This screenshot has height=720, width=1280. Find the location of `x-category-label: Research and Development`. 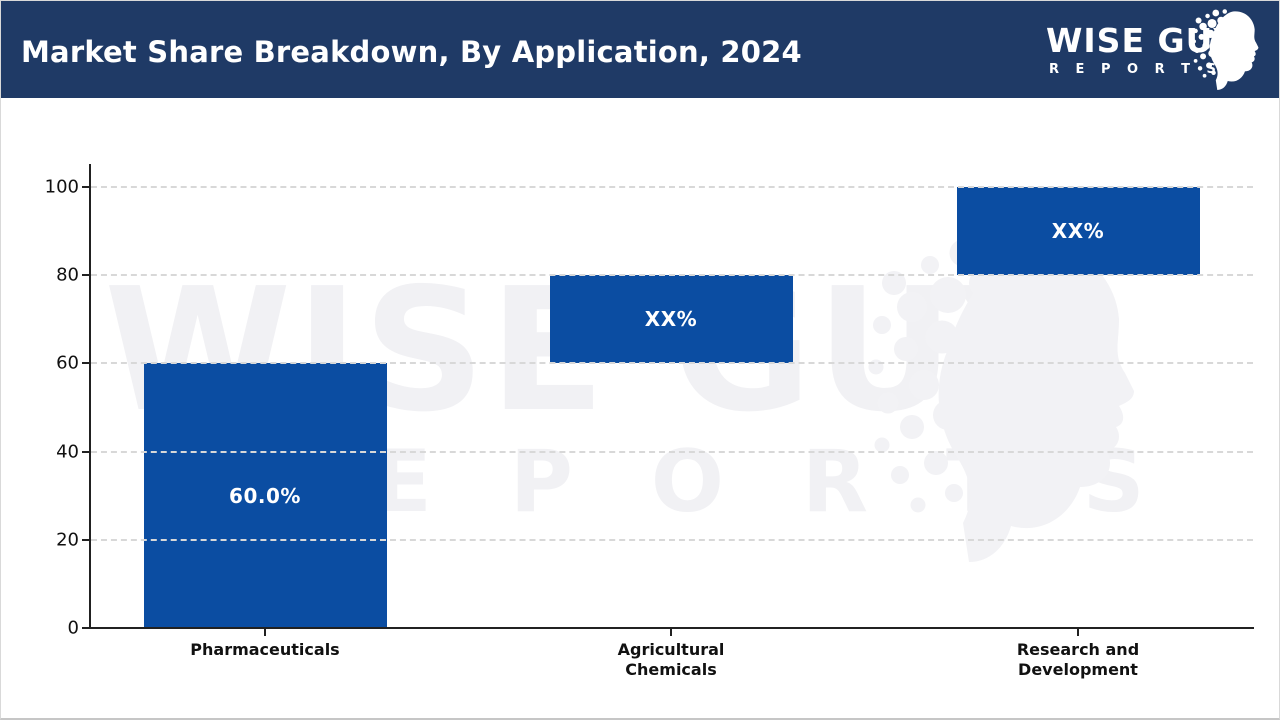

x-category-label: Research and Development is located at coordinates (1078, 659).